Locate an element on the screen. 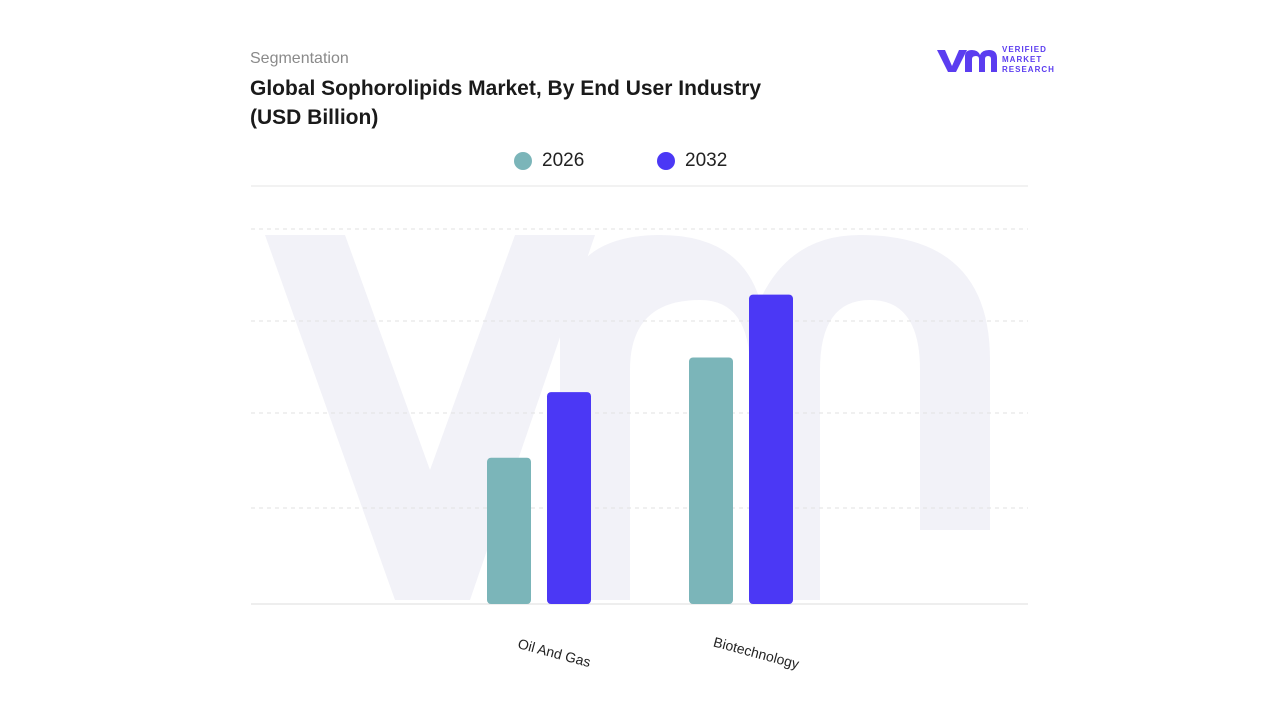  logo-text: VERIFIED is located at coordinates (1024, 49).